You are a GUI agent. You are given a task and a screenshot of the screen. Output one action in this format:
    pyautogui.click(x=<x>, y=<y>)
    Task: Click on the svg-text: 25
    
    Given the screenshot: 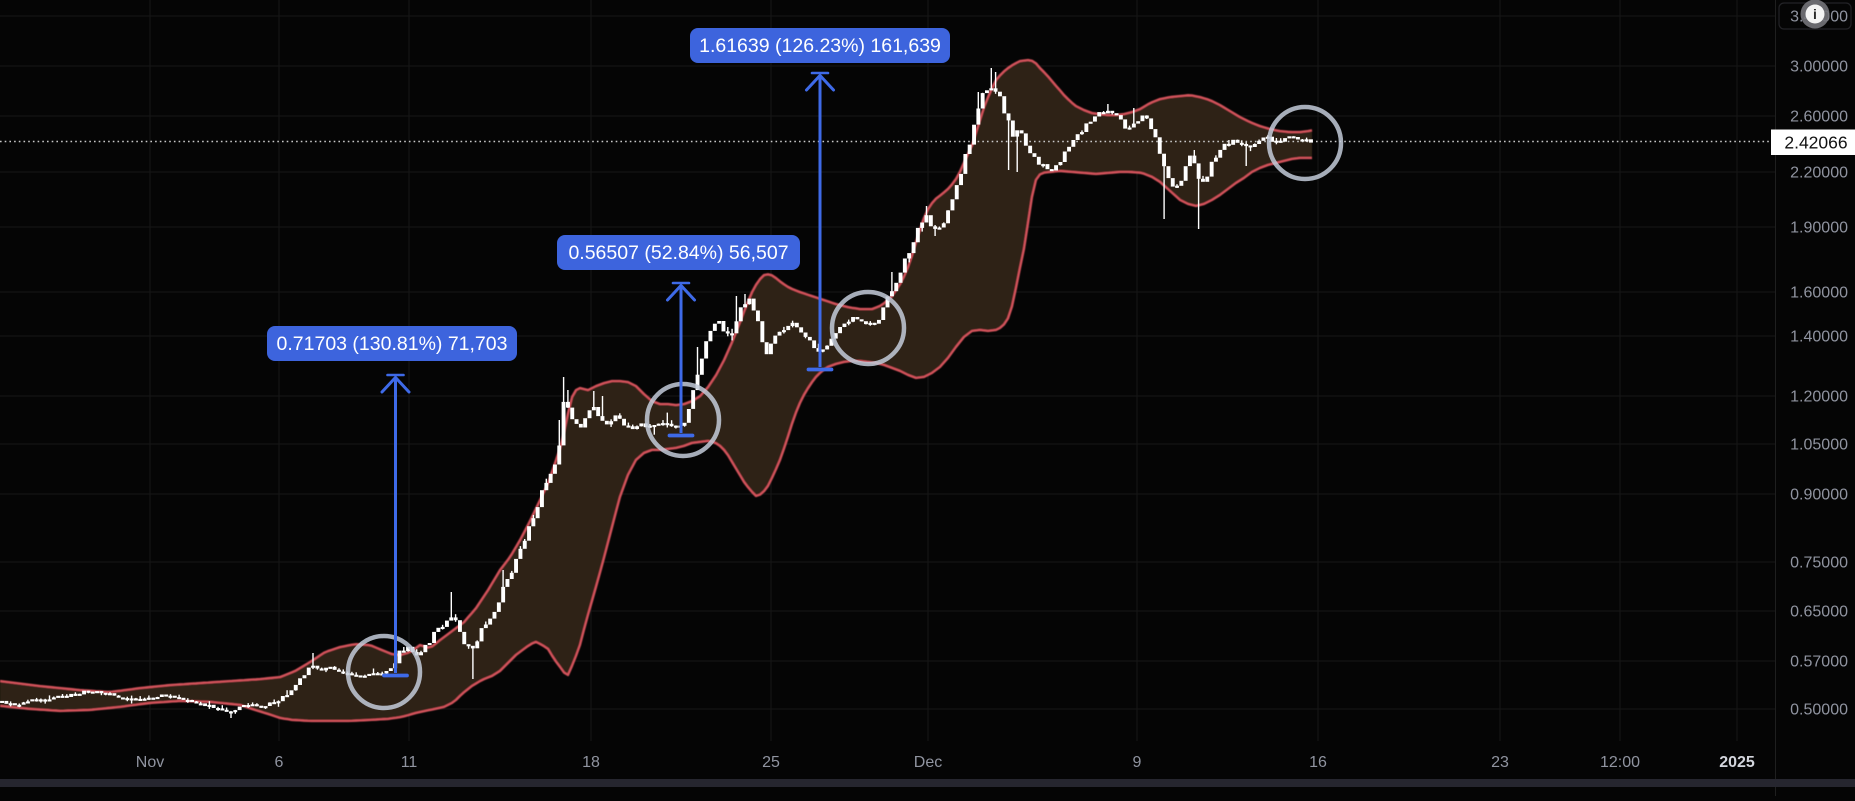 What is the action you would take?
    pyautogui.click(x=771, y=762)
    